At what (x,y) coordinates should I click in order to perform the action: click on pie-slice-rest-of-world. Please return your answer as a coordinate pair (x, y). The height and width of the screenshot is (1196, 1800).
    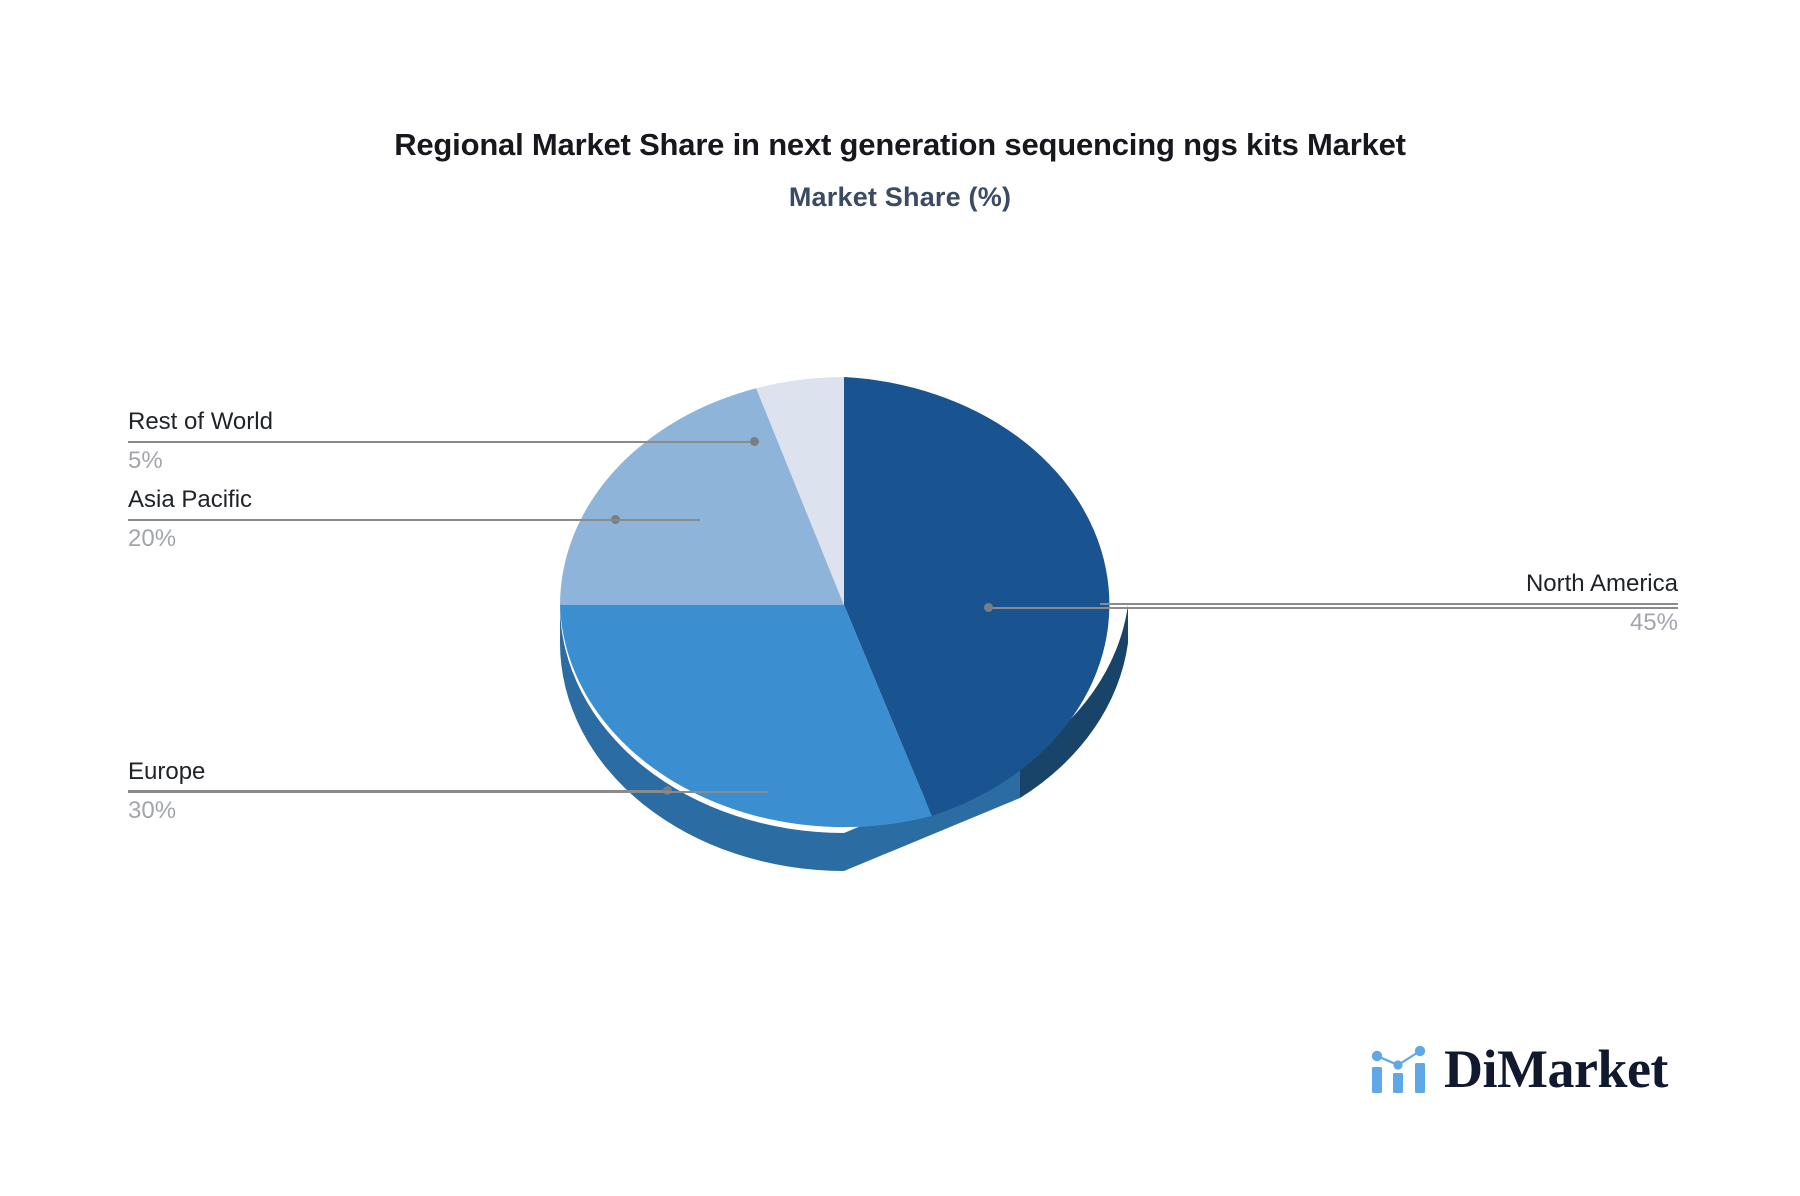
    Looking at the image, I should click on (800, 491).